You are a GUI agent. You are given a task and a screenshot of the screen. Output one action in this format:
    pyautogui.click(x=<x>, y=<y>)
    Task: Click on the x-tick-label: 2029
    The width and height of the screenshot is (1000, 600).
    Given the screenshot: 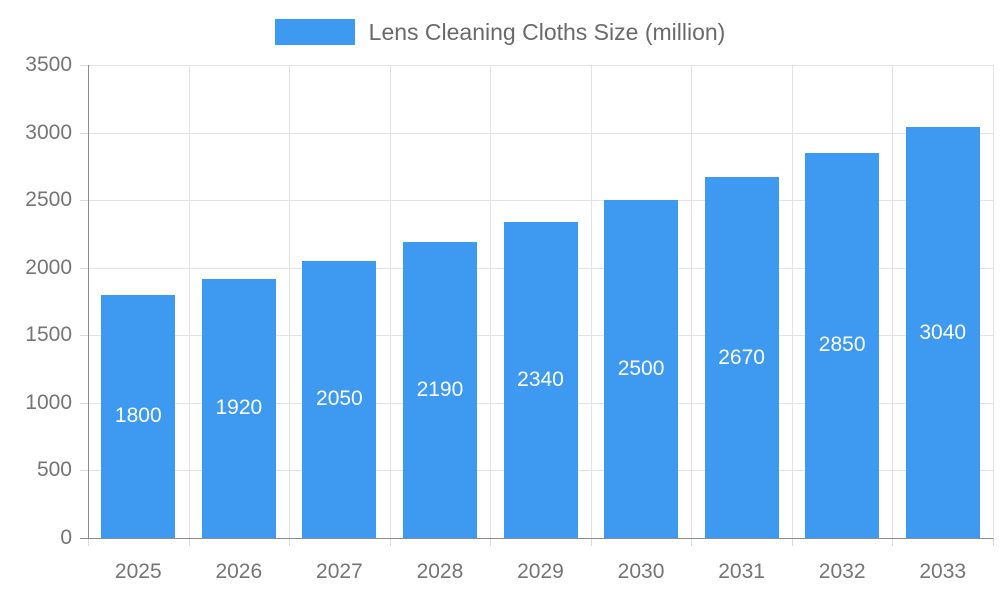 What is the action you would take?
    pyautogui.click(x=540, y=571)
    